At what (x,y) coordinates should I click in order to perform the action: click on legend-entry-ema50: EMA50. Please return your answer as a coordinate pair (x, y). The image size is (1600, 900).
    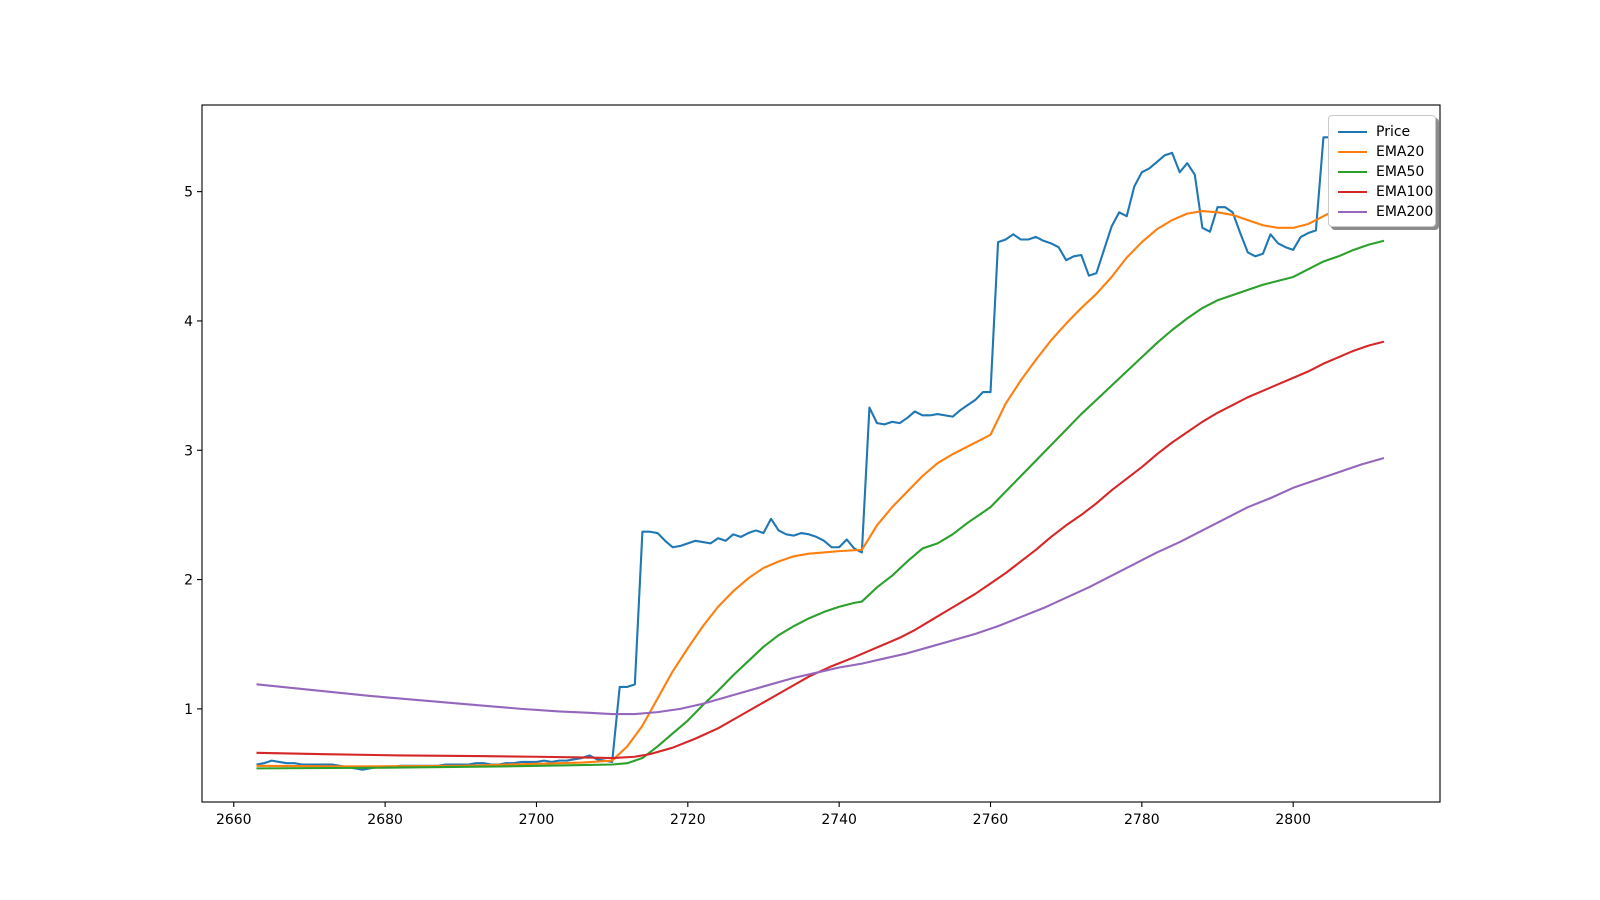
    Looking at the image, I should click on (1381, 172).